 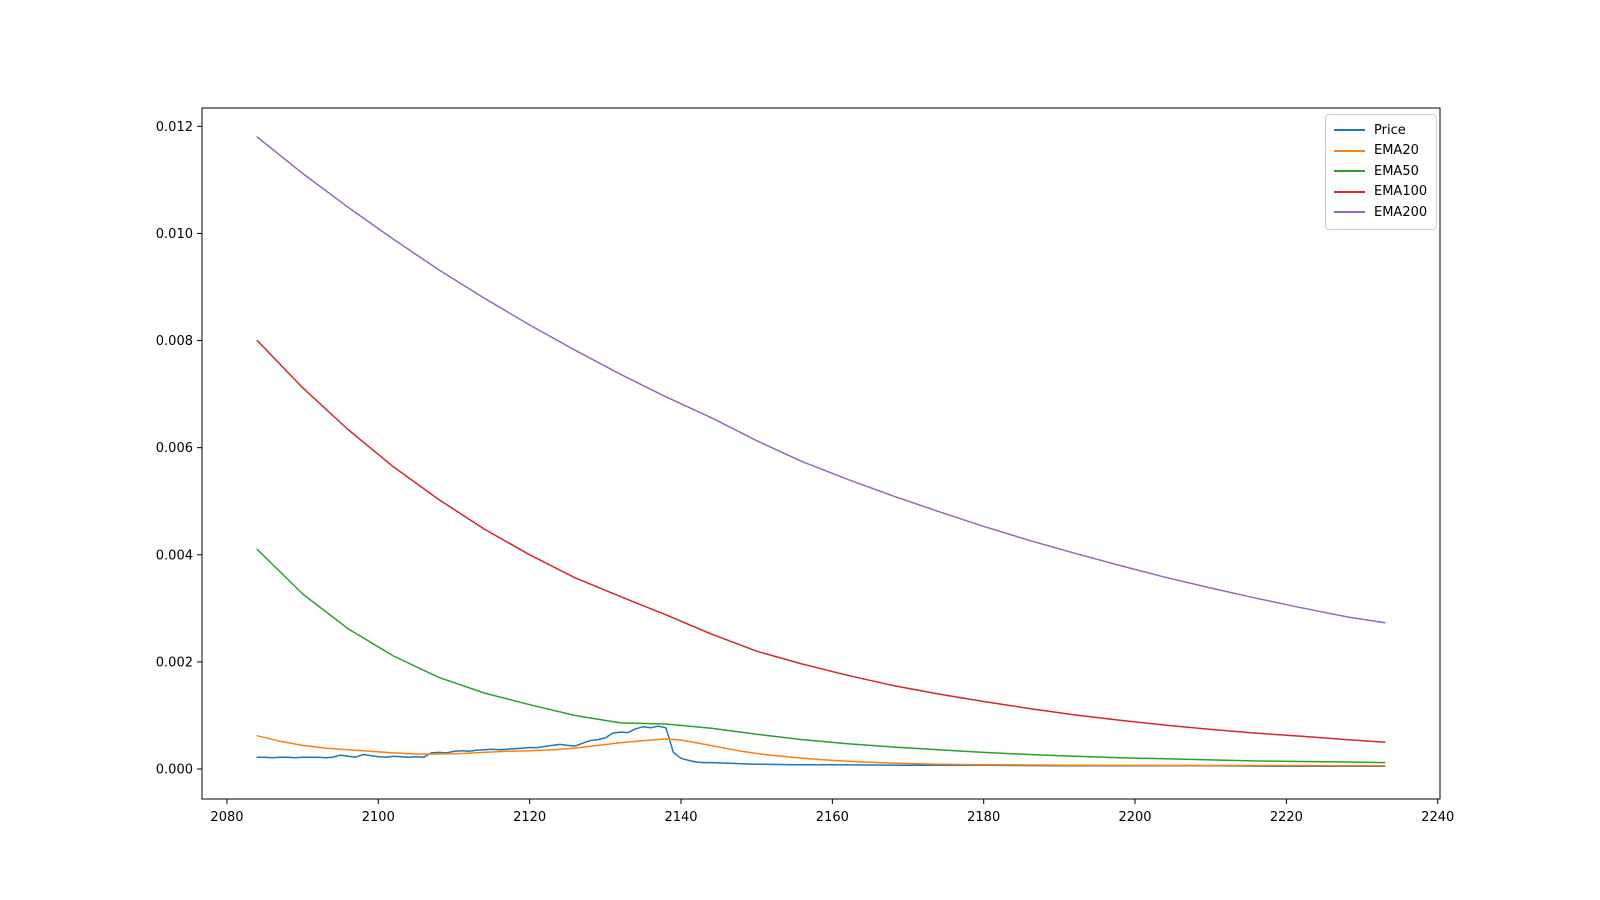 I want to click on x-tick-label: 2080, so click(x=226, y=817).